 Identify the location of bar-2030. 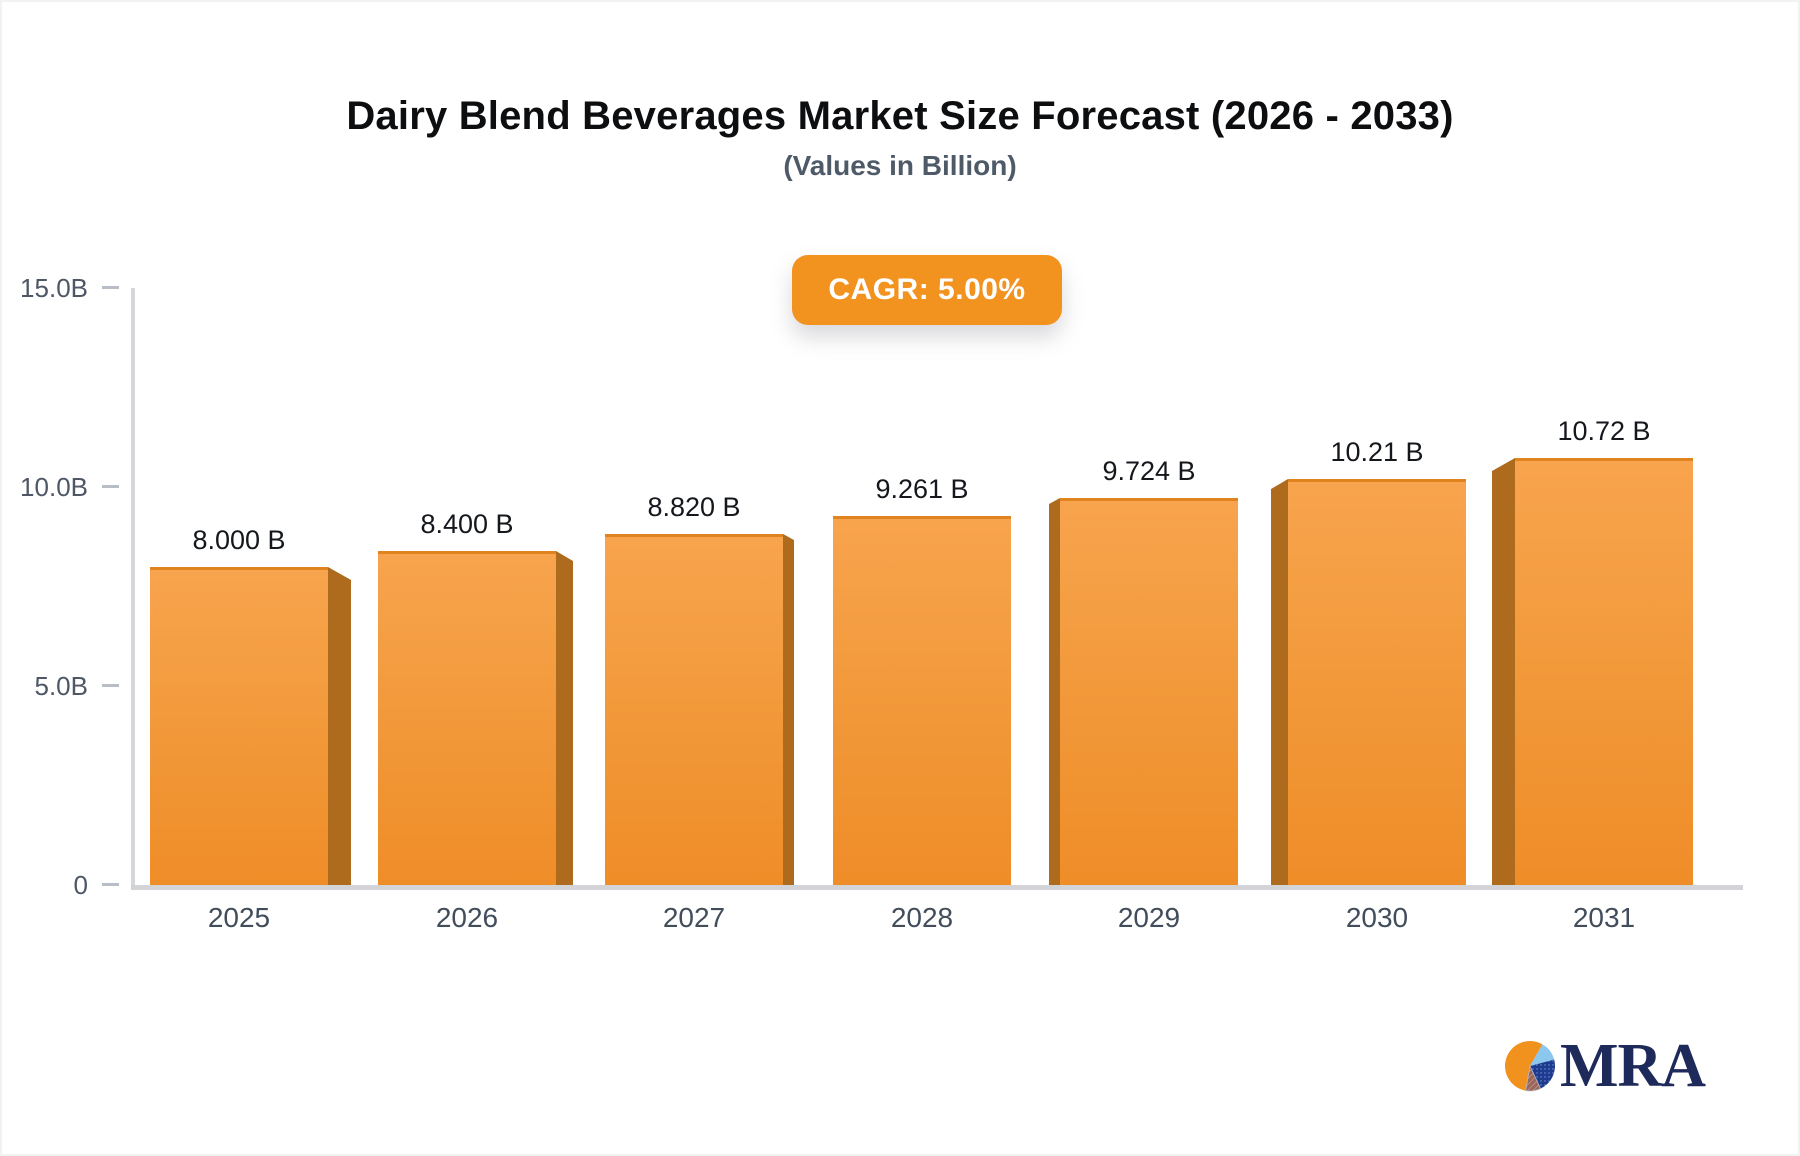
(1377, 682).